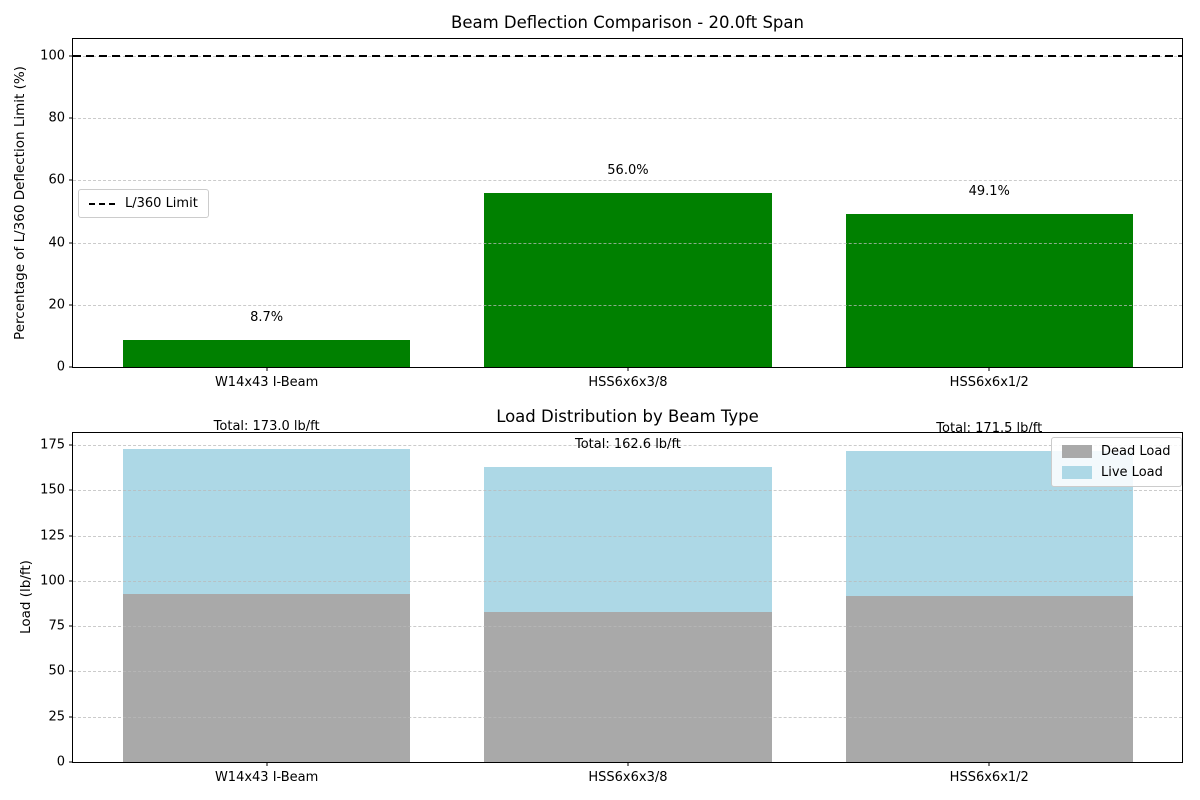  What do you see at coordinates (161, 203) in the screenshot?
I see `legend-label: L/360 Limit` at bounding box center [161, 203].